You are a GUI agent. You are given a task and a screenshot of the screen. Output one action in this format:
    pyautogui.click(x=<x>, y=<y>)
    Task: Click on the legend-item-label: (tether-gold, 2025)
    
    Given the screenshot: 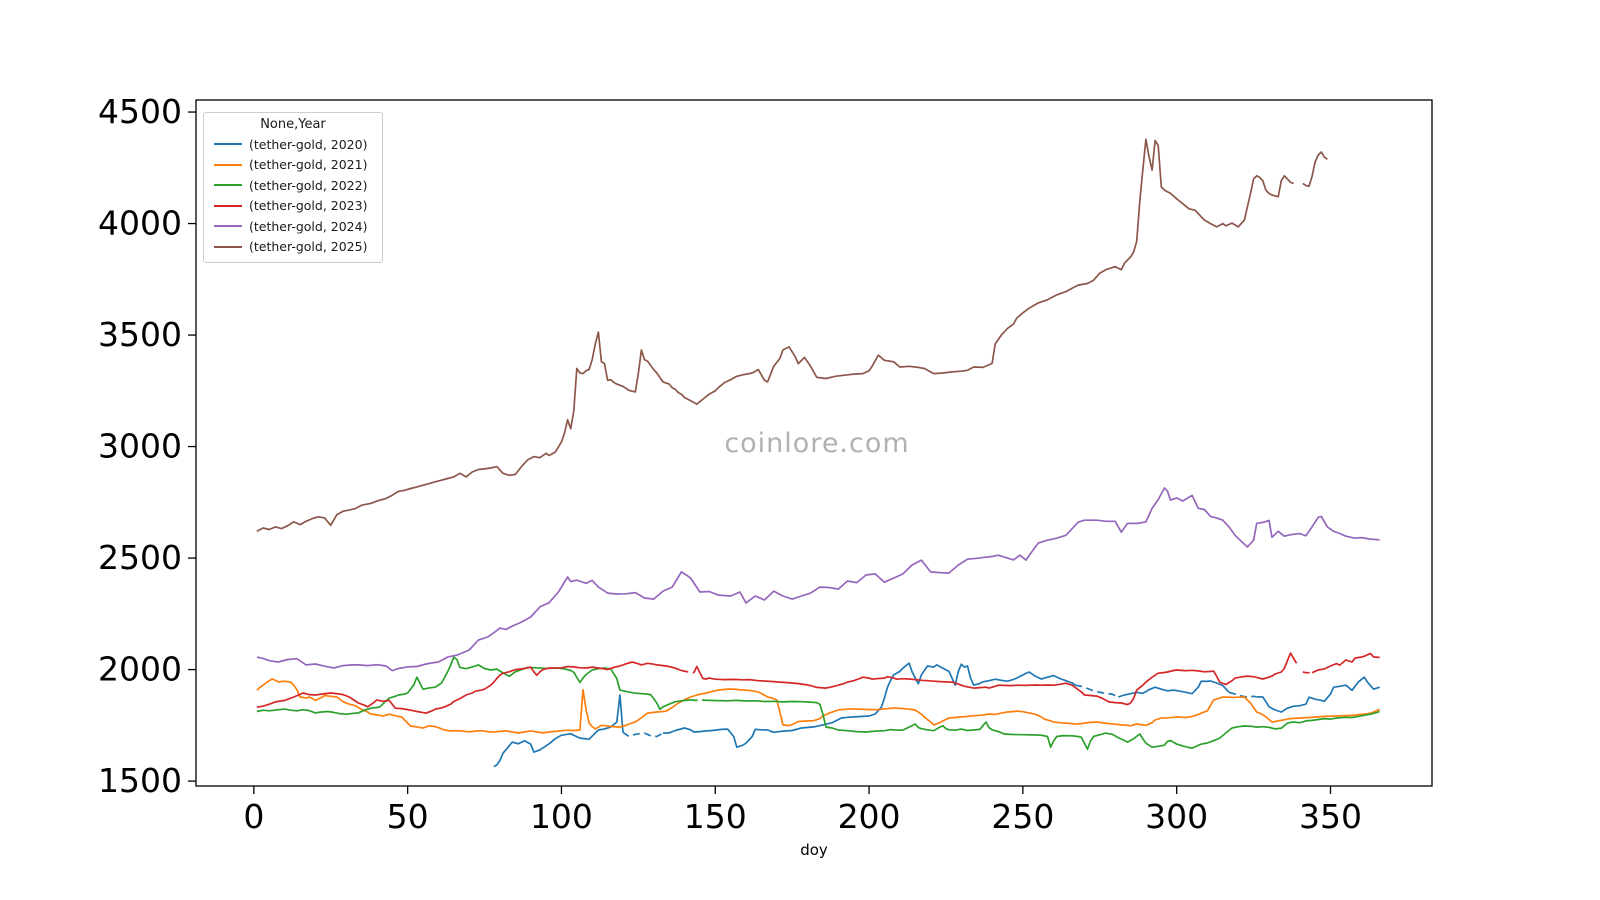 What is the action you would take?
    pyautogui.click(x=308, y=247)
    